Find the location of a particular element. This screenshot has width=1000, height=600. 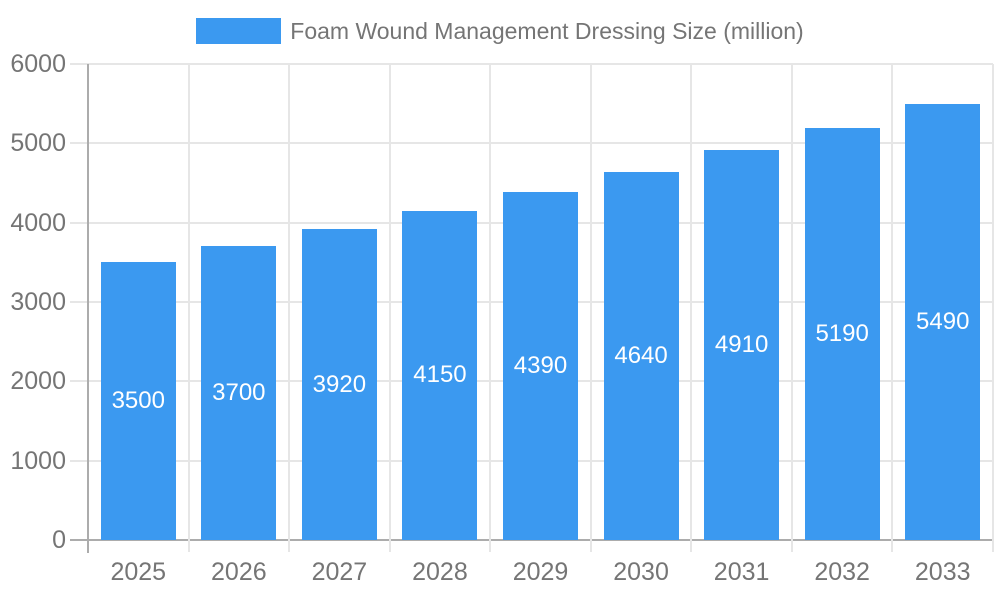

bar-value-label: 4150 is located at coordinates (440, 375).